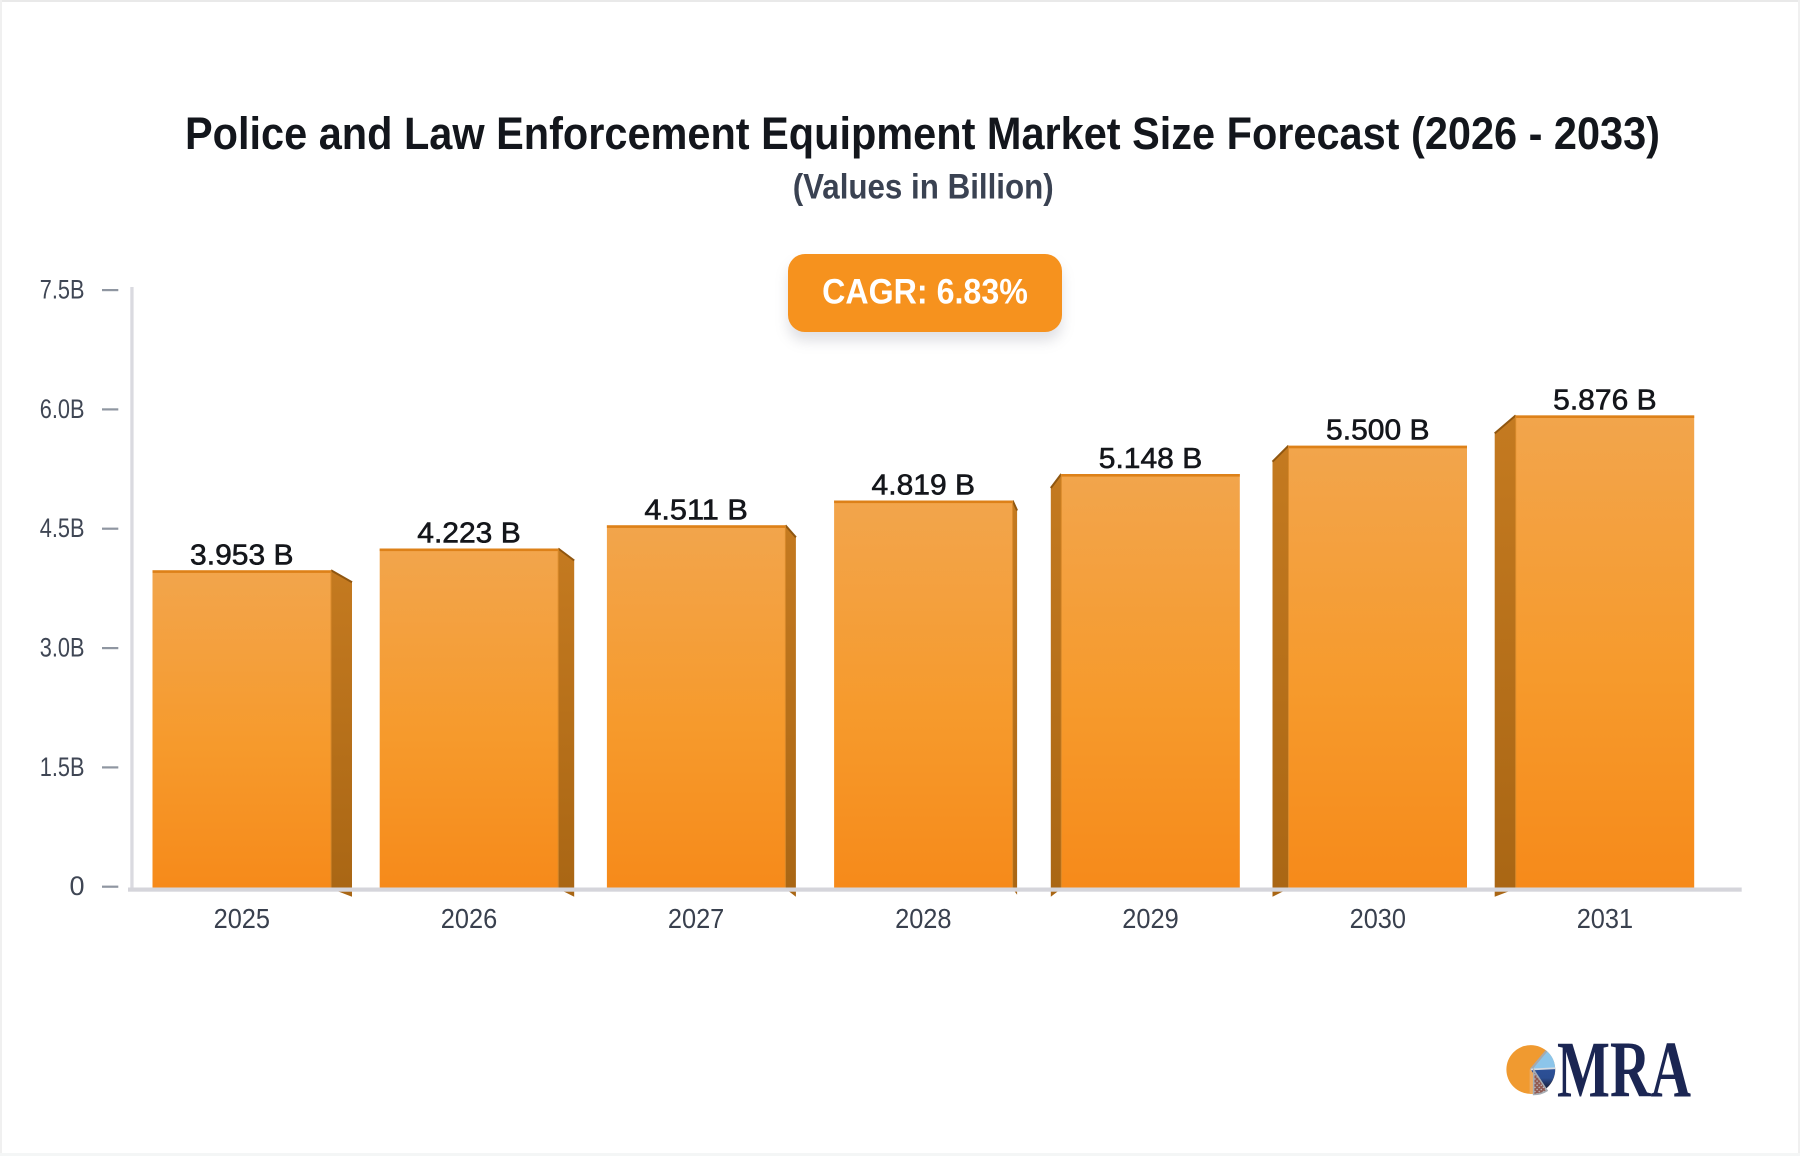 The image size is (1800, 1156). Describe the element at coordinates (62, 528) in the screenshot. I see `svg-text: 4.5B` at that location.